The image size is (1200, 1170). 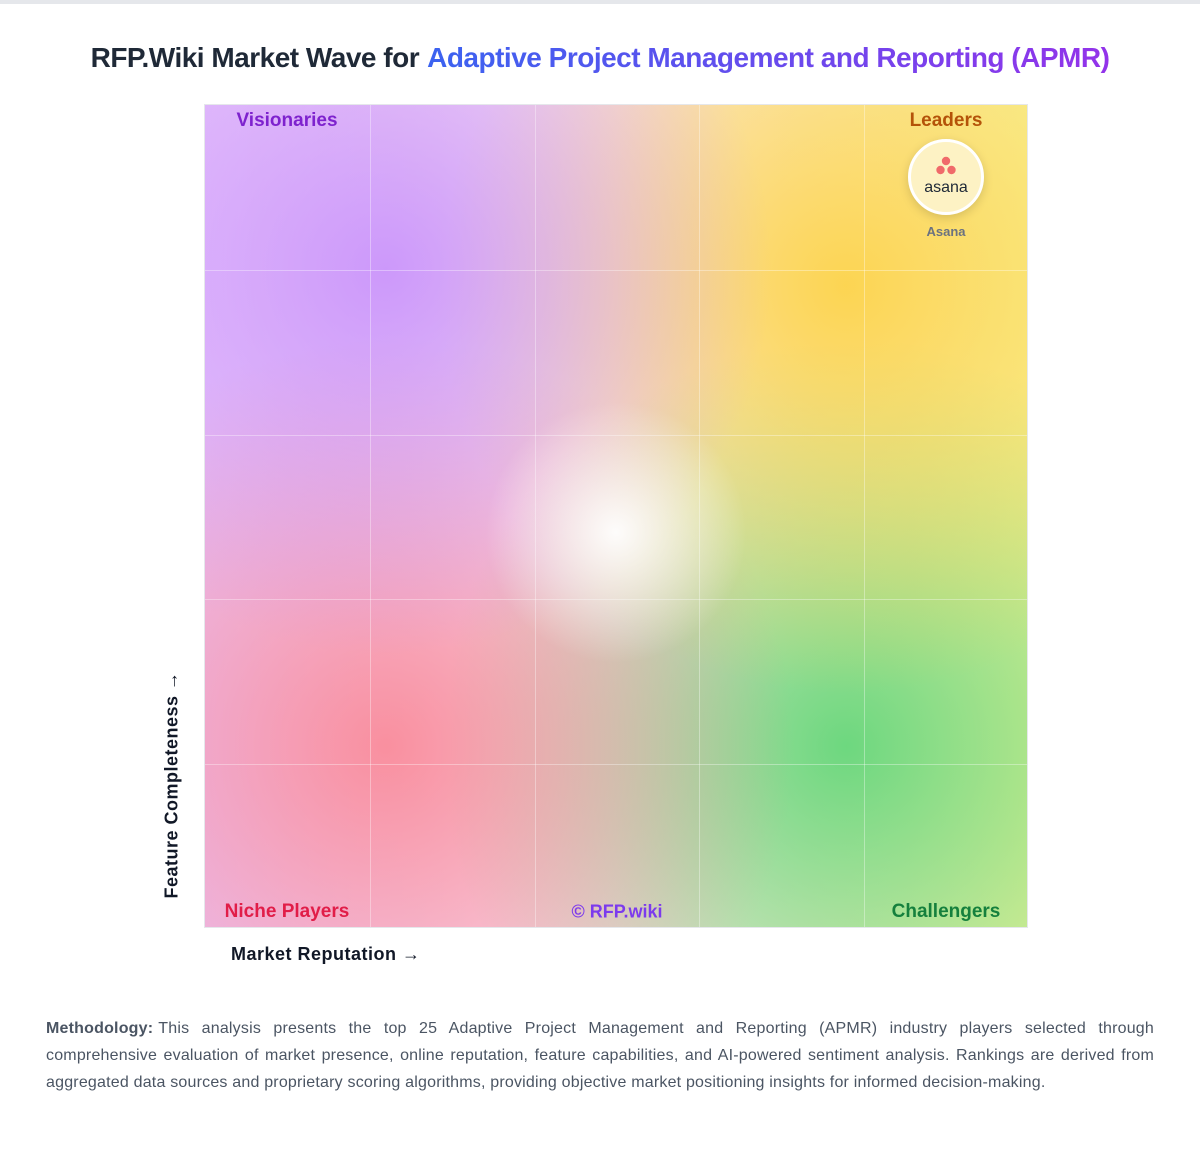 I want to click on y-axis-label: Feature Completeness →, so click(x=171, y=785).